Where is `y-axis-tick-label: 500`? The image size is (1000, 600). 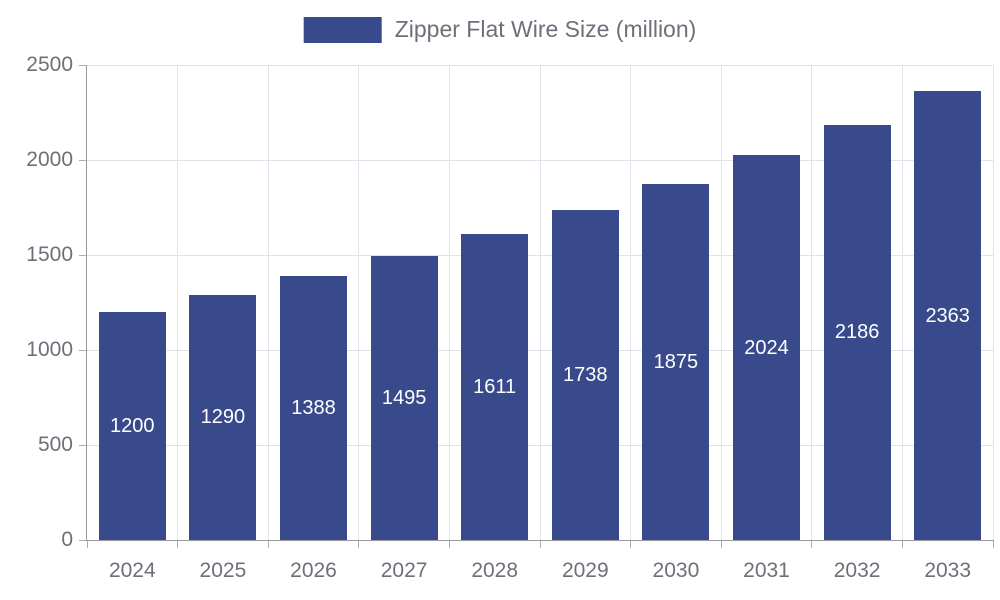
y-axis-tick-label: 500 is located at coordinates (55, 444).